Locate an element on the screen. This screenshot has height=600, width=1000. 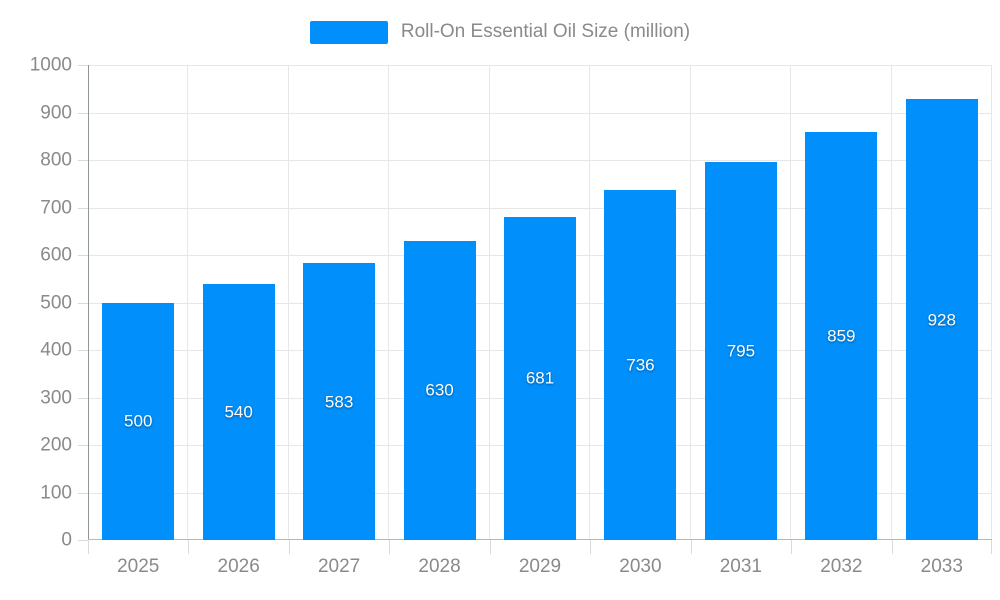
y-axis-tick-label: 300 is located at coordinates (56, 397).